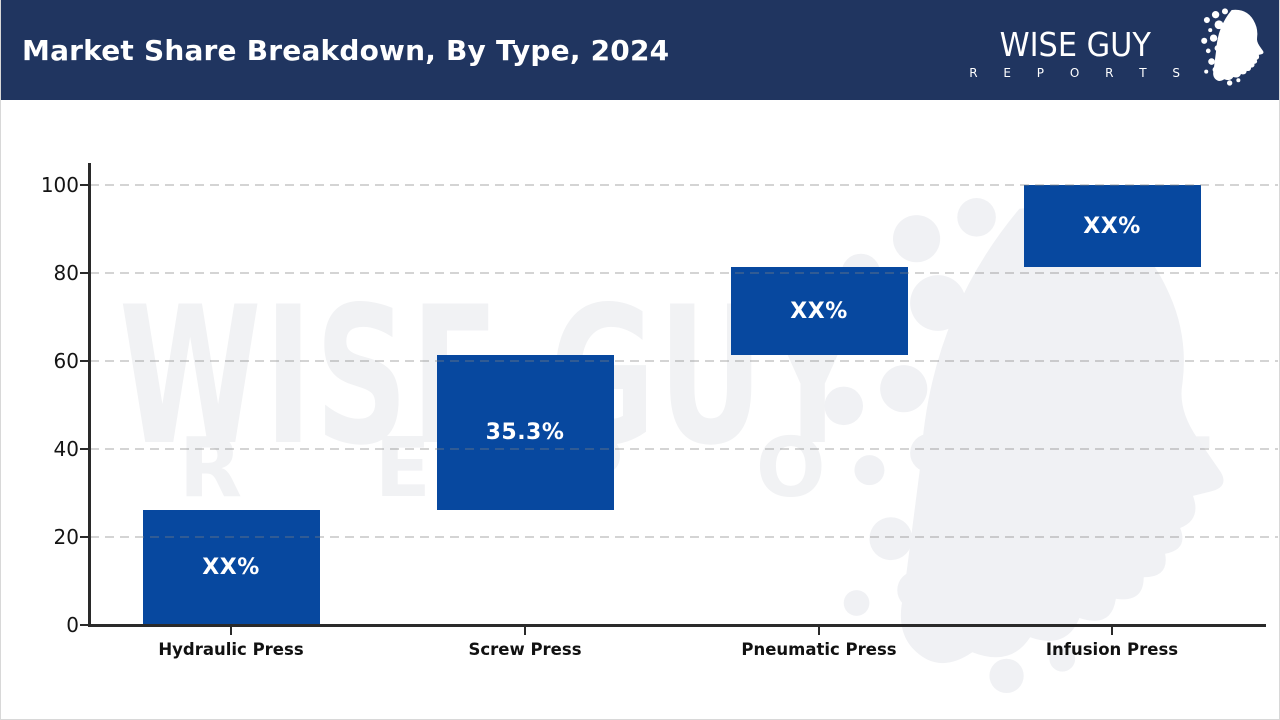 The height and width of the screenshot is (720, 1280). Describe the element at coordinates (66, 361) in the screenshot. I see `y-tick-label: 60` at that location.